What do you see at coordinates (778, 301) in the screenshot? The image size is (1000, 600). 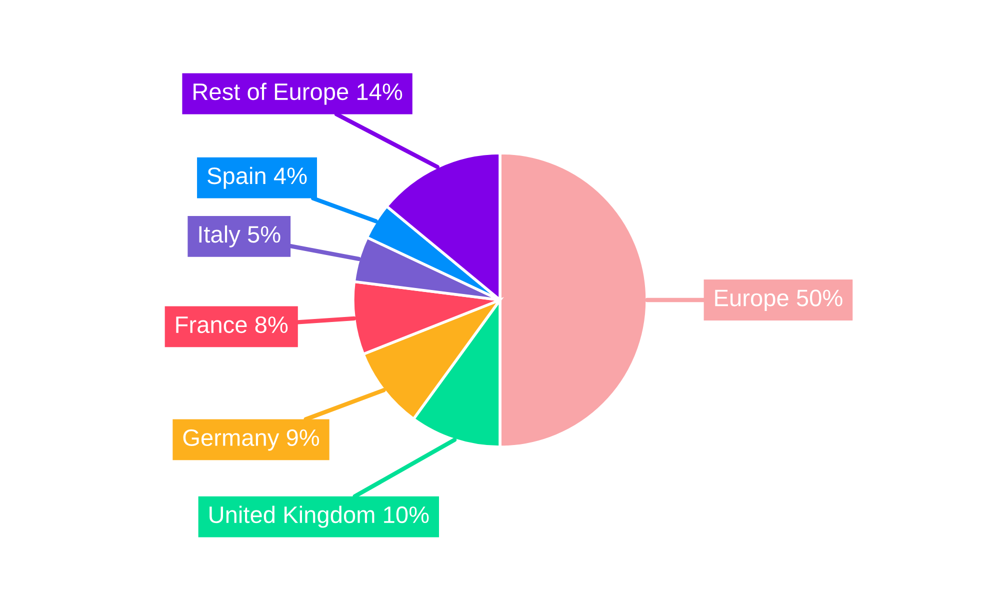 I see `slice-label: Europe 50%` at bounding box center [778, 301].